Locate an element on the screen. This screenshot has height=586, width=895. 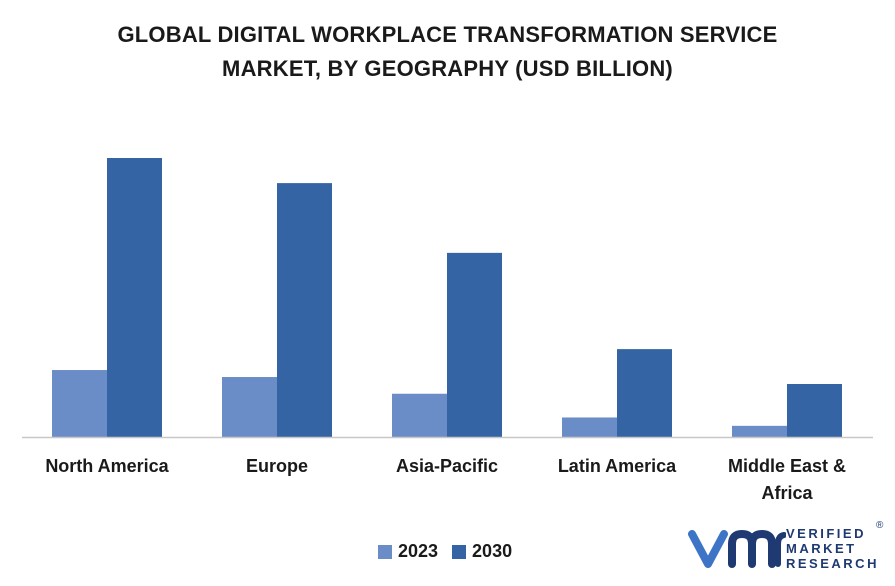
bar-middle-east-africa-2023 is located at coordinates (759, 431).